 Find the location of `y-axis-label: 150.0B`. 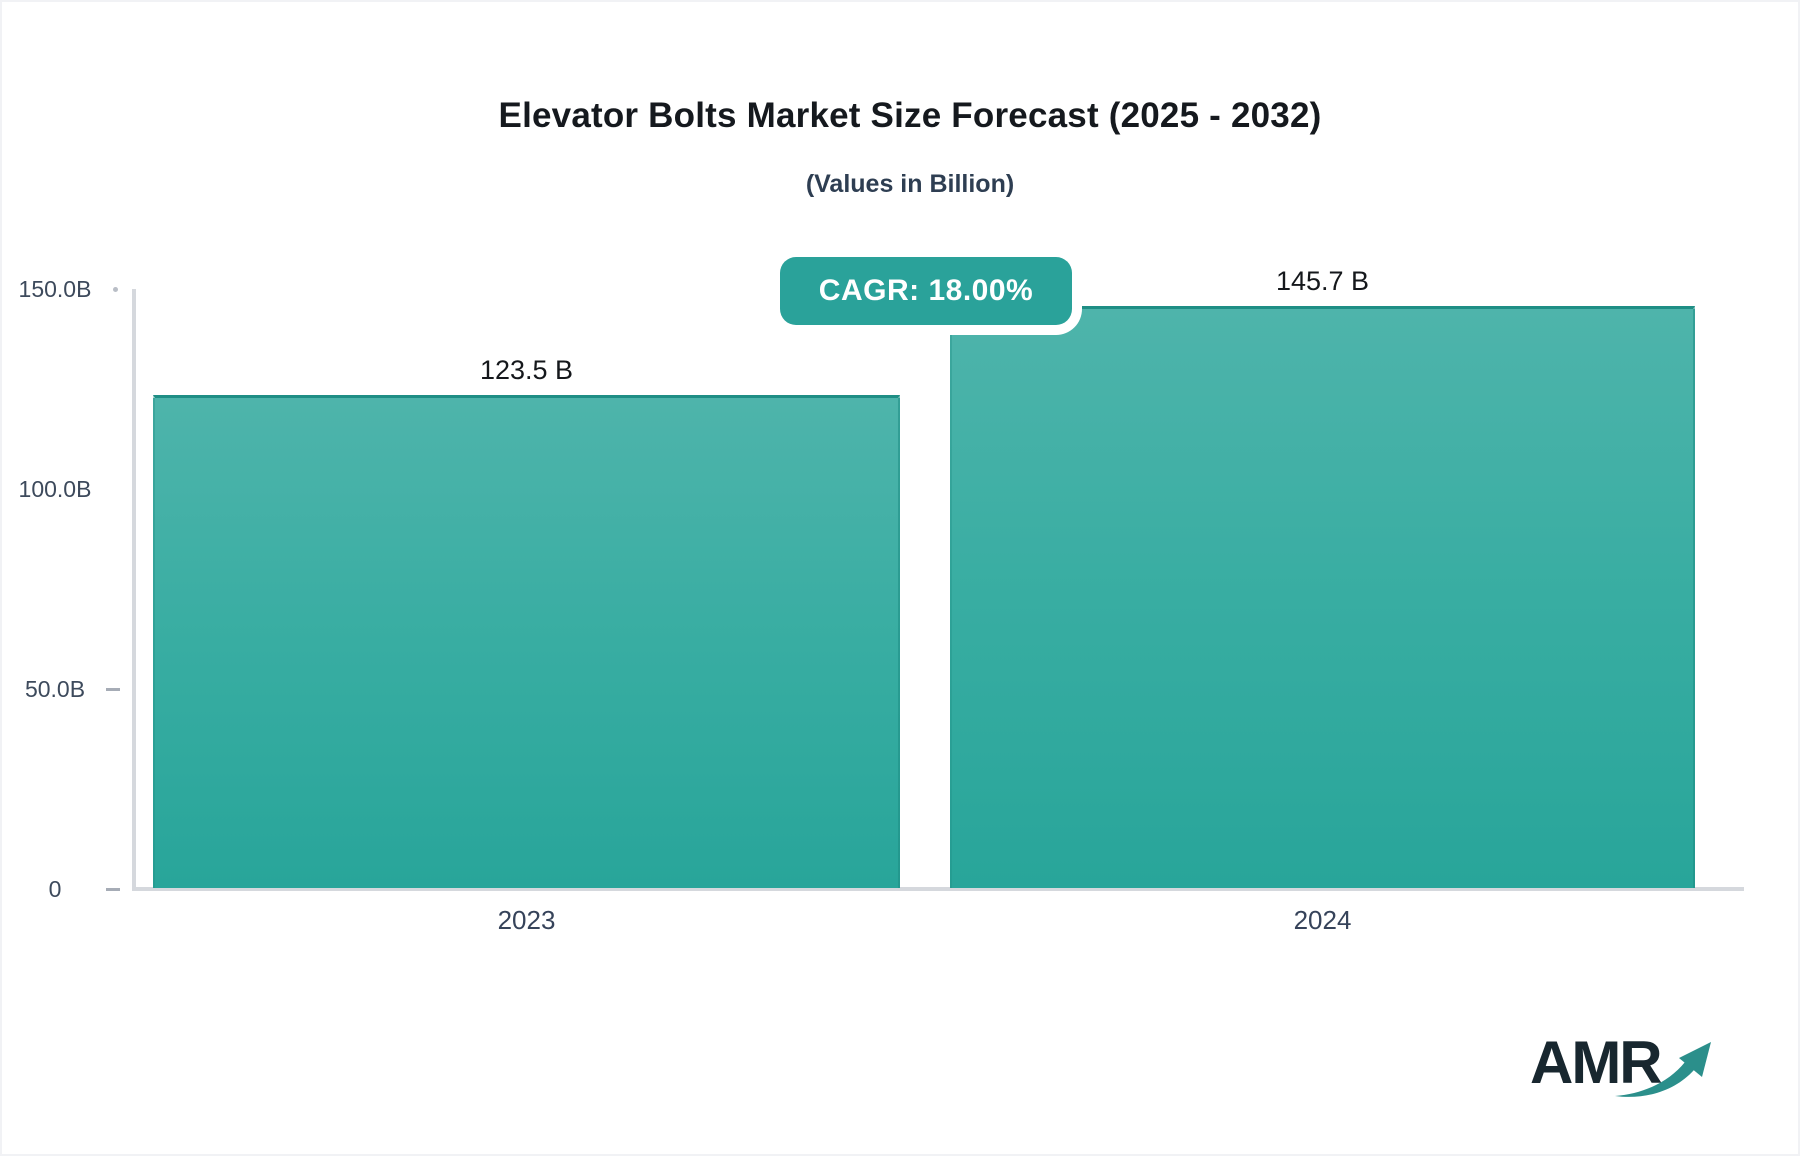

y-axis-label: 150.0B is located at coordinates (55, 289).